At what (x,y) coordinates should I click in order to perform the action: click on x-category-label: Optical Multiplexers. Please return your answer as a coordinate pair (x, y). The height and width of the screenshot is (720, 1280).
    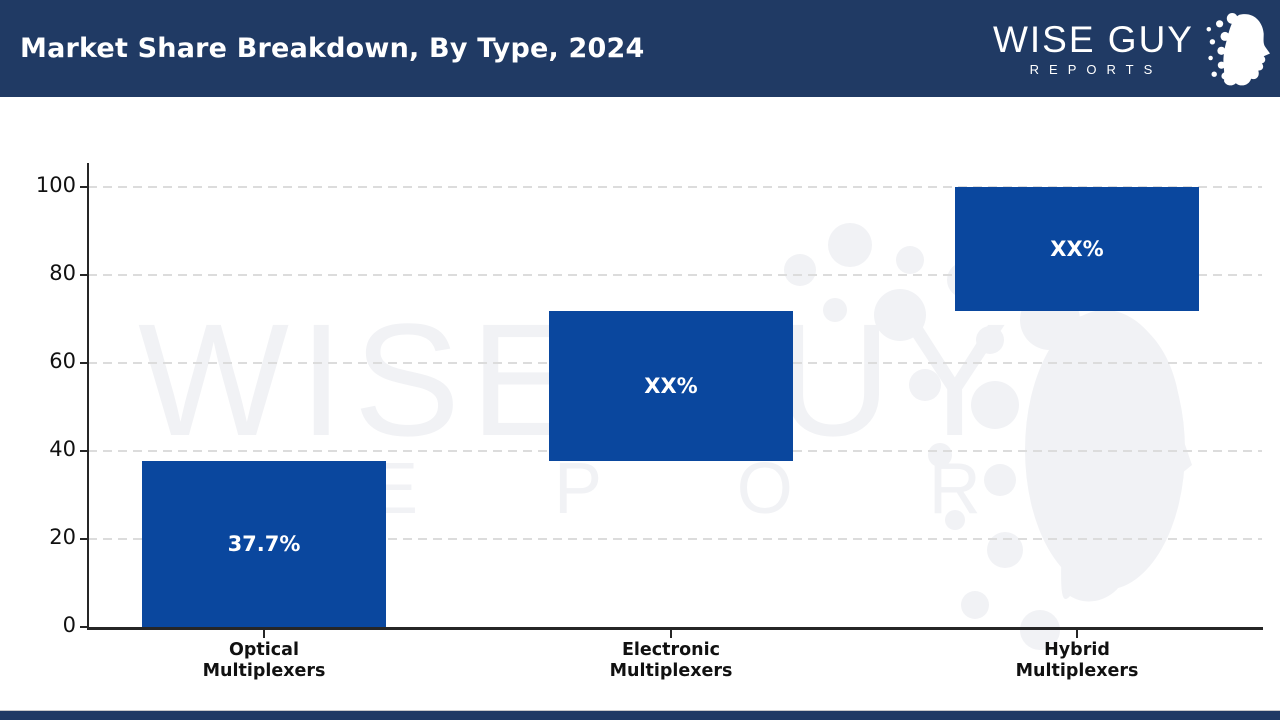
    Looking at the image, I should click on (264, 661).